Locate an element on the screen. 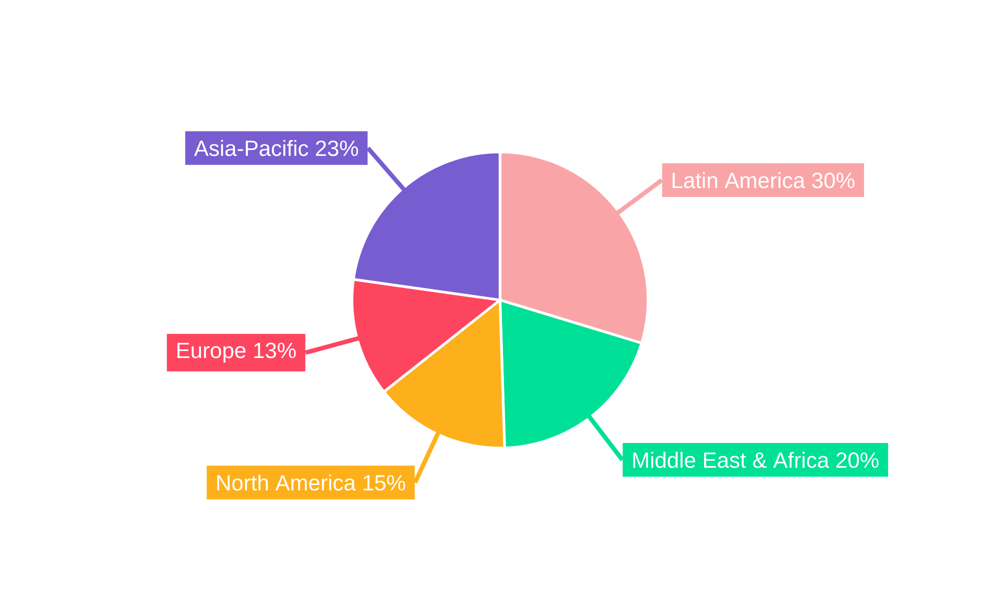 The image size is (1000, 600). slice-label: Middle East & Africa is located at coordinates (731, 460).